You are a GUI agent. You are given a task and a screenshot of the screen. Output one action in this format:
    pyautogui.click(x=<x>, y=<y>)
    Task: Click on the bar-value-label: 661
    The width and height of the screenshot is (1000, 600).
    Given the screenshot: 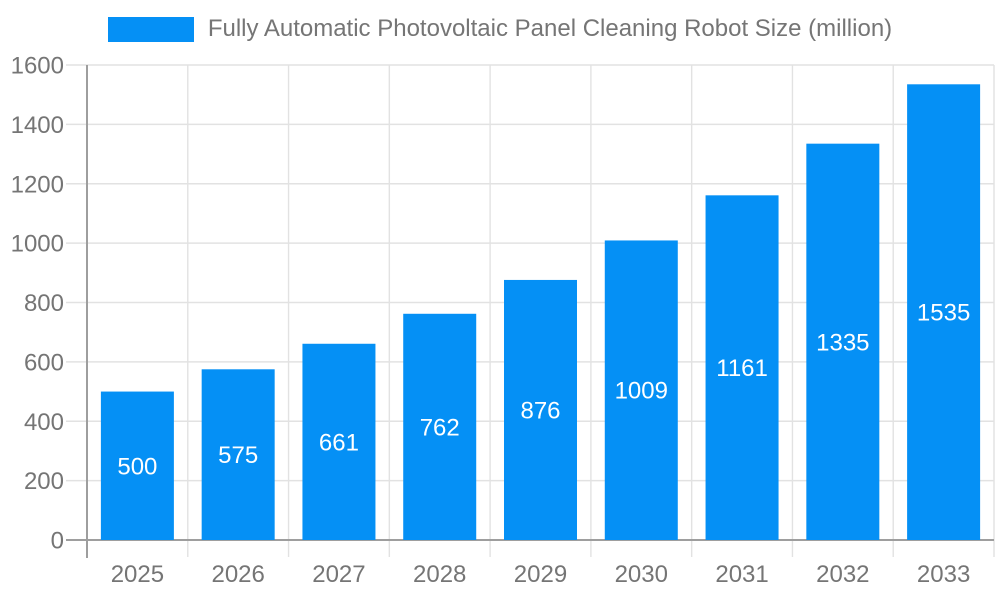 What is the action you would take?
    pyautogui.click(x=339, y=442)
    